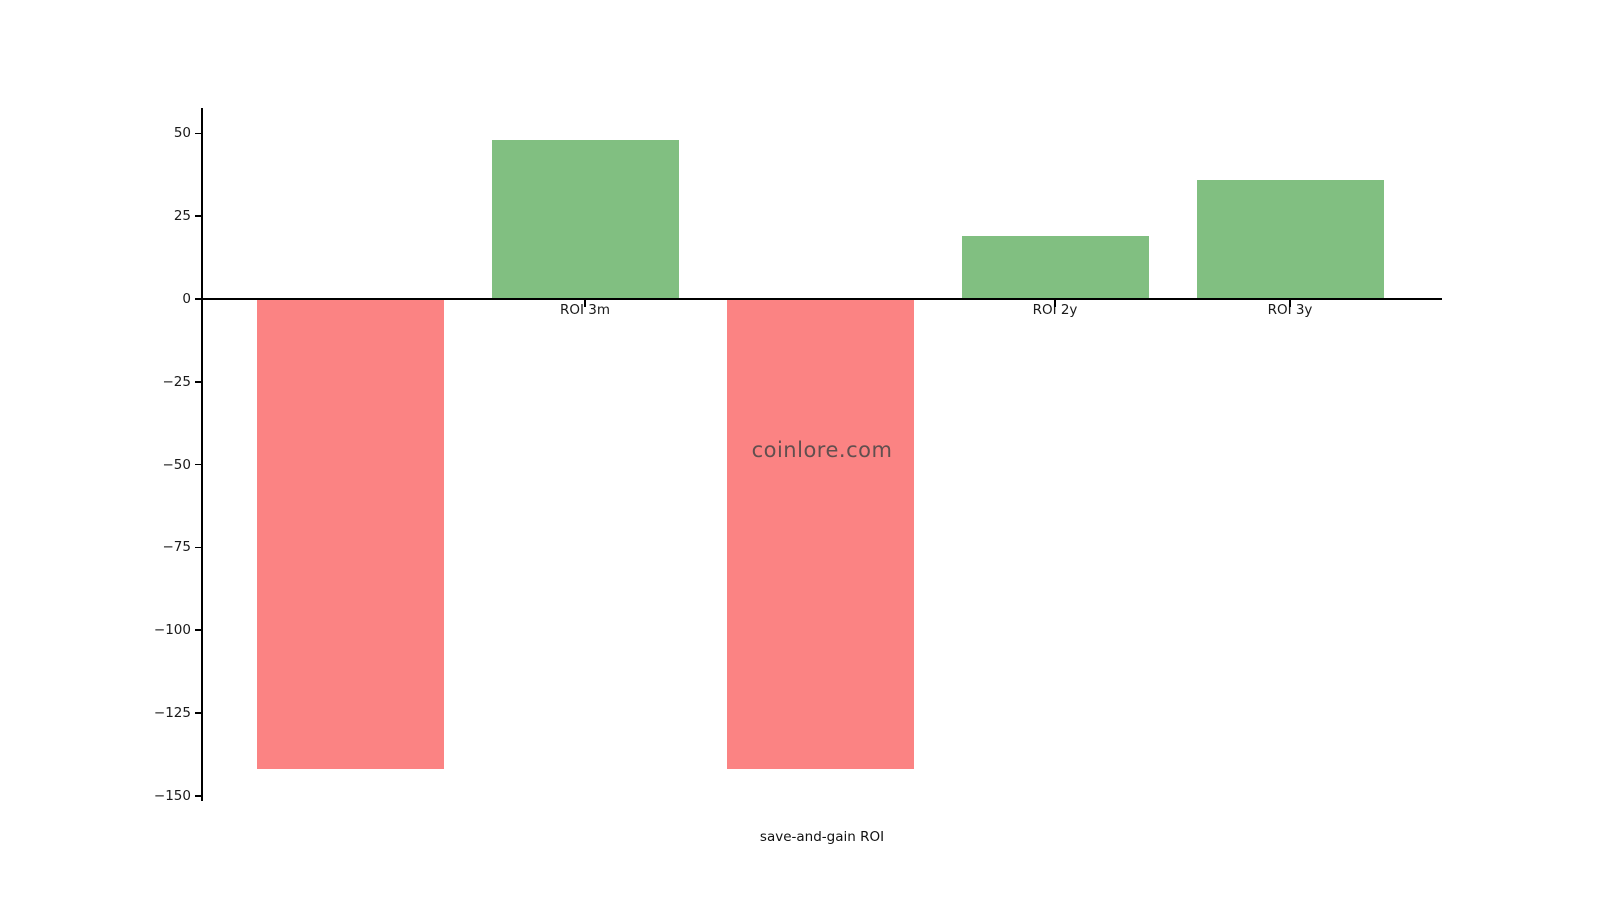 This screenshot has width=1600, height=900. Describe the element at coordinates (822, 450) in the screenshot. I see `watermark-text: coinlore.com` at that location.